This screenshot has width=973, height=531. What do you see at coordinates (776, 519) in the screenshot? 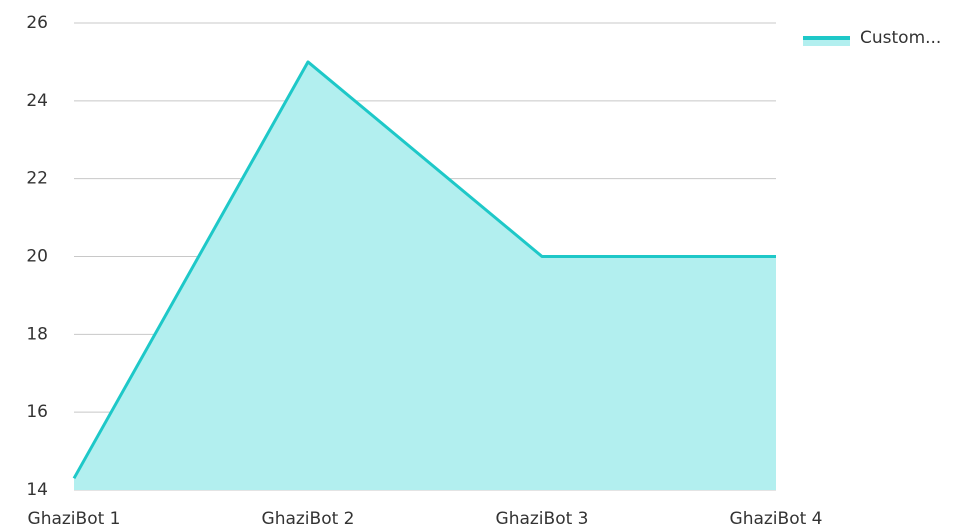
I see `x-tick-label: GhaziBot 4` at bounding box center [776, 519].